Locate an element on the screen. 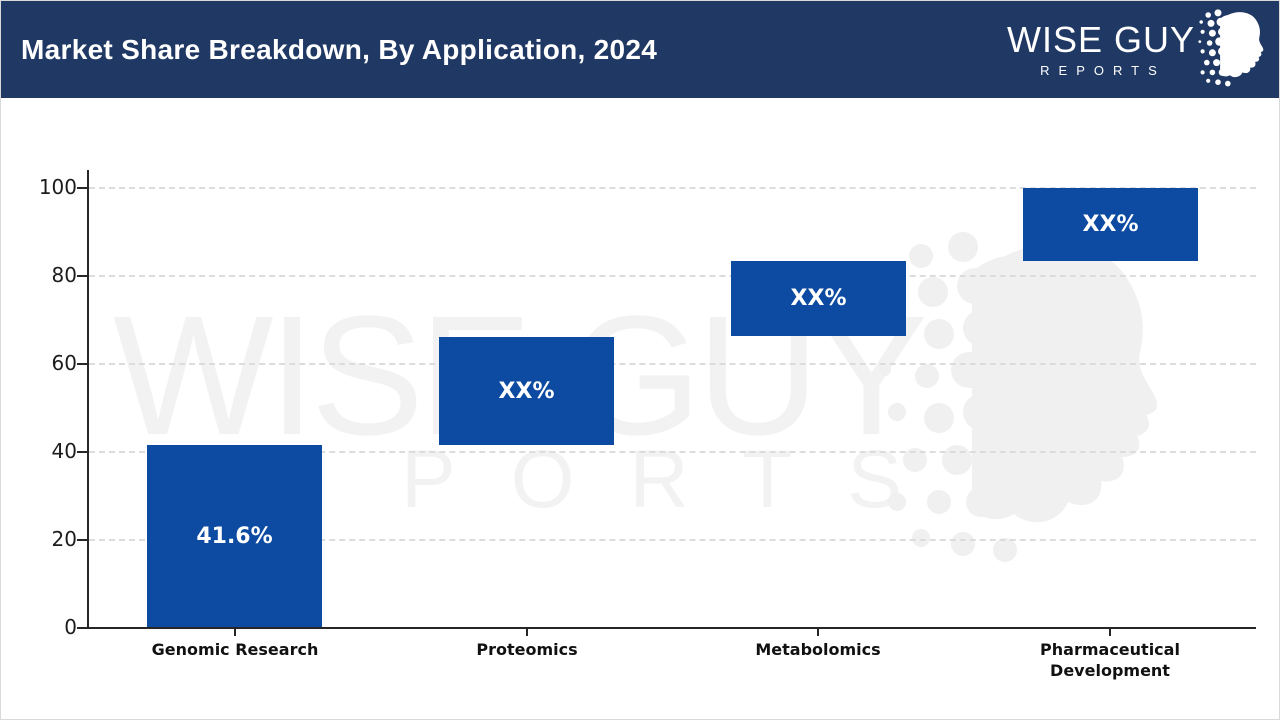 Image resolution: width=1280 pixels, height=720 pixels. brand-logo: WISE GUY REPORTS is located at coordinates (1137, 50).